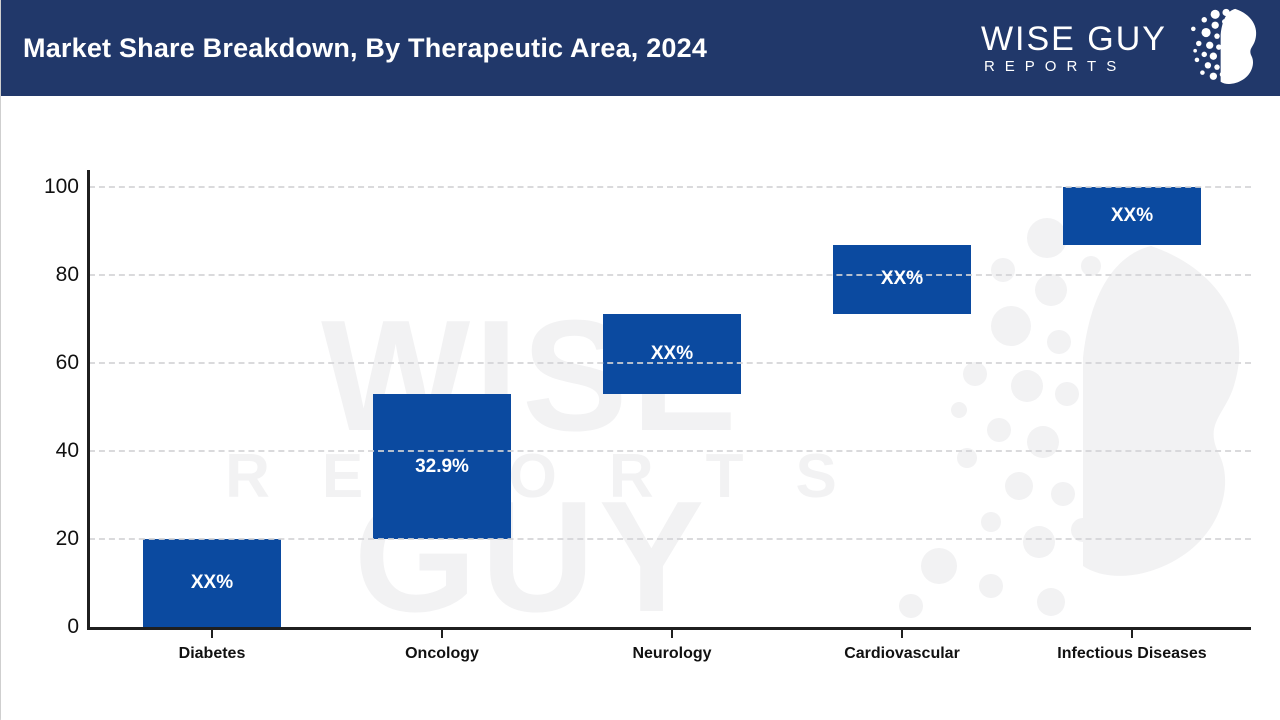 This screenshot has width=1280, height=720. Describe the element at coordinates (73, 626) in the screenshot. I see `y-axis-tick-label: 0` at that location.